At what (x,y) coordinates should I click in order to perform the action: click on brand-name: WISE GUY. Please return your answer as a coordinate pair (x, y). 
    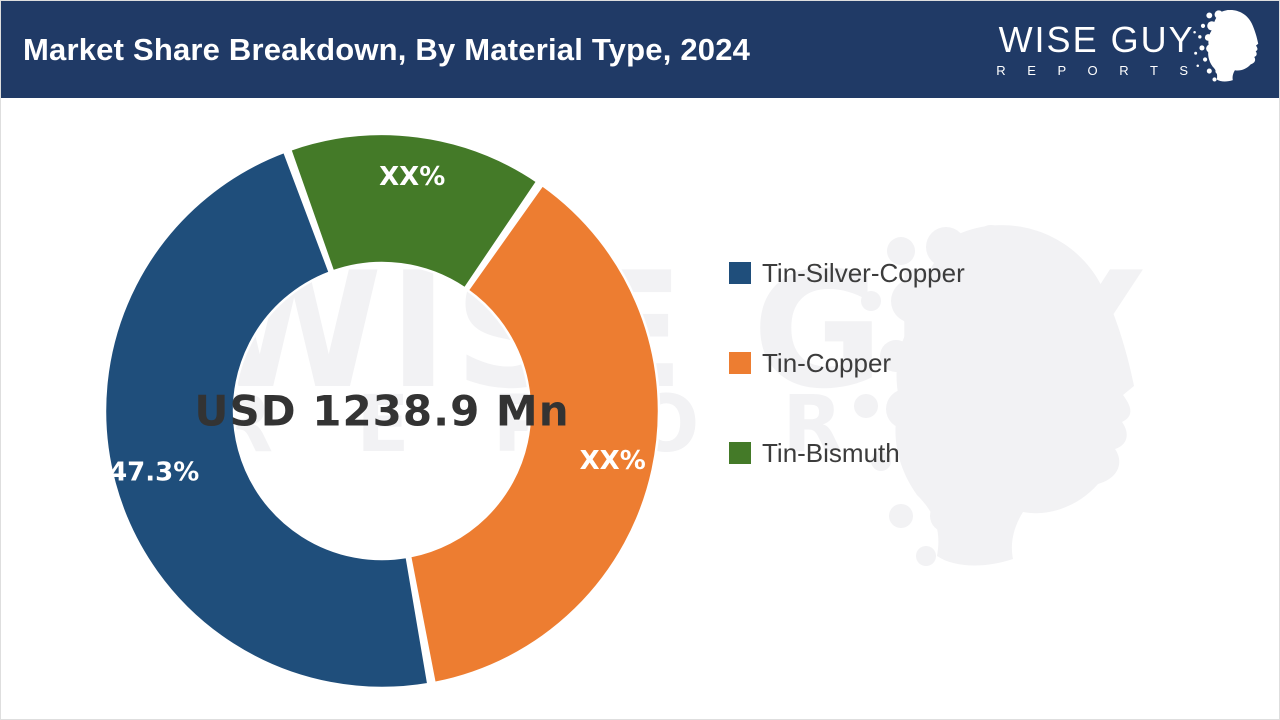
    Looking at the image, I should click on (1096, 39).